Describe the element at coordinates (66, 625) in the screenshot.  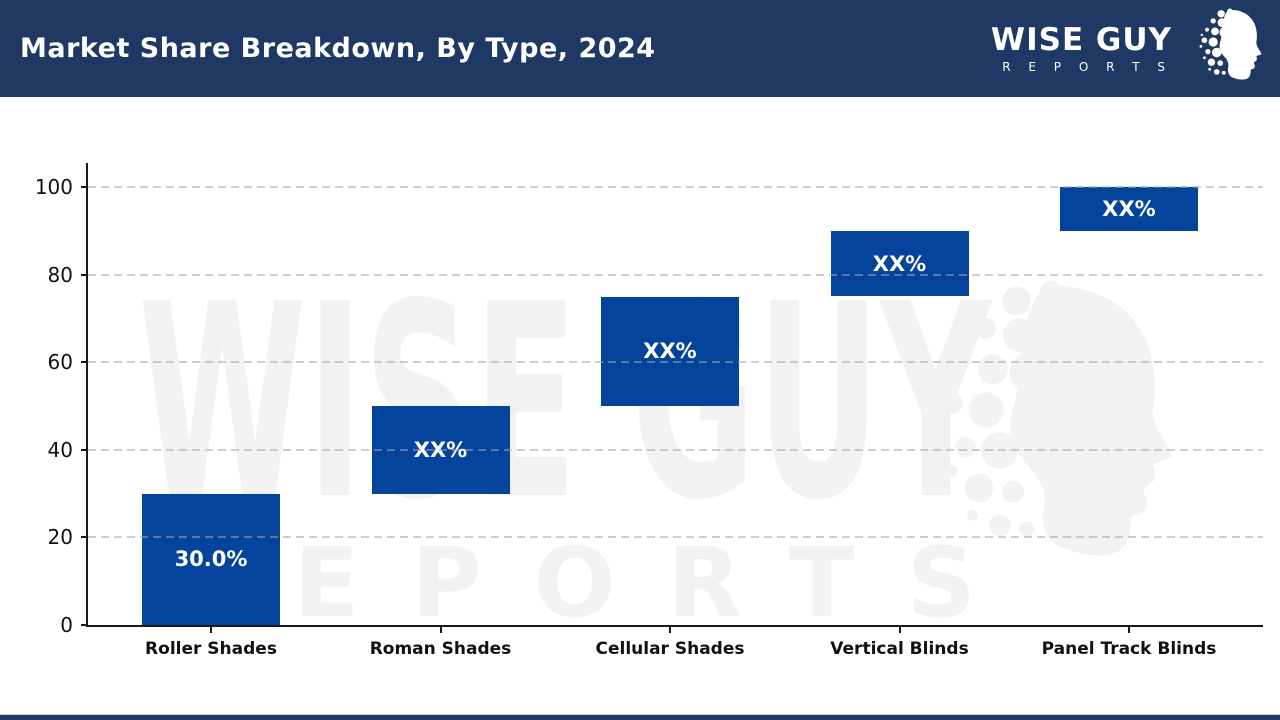
I see `y-axis-label-0: 0` at that location.